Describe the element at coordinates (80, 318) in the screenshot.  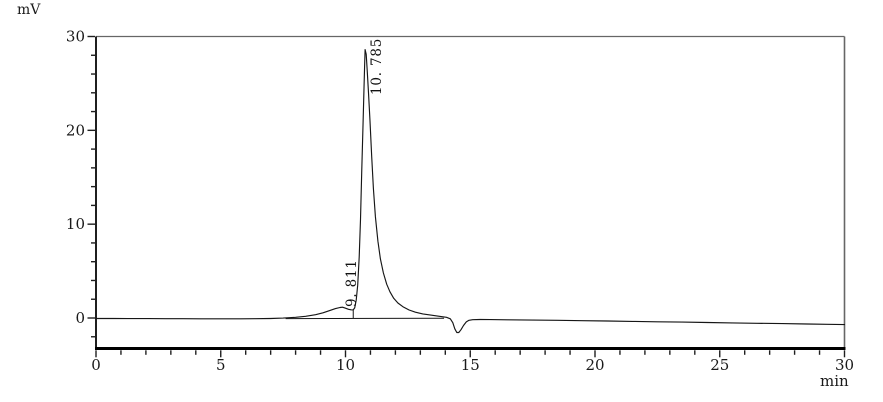
I see `y-axis-tick-label: 0` at that location.